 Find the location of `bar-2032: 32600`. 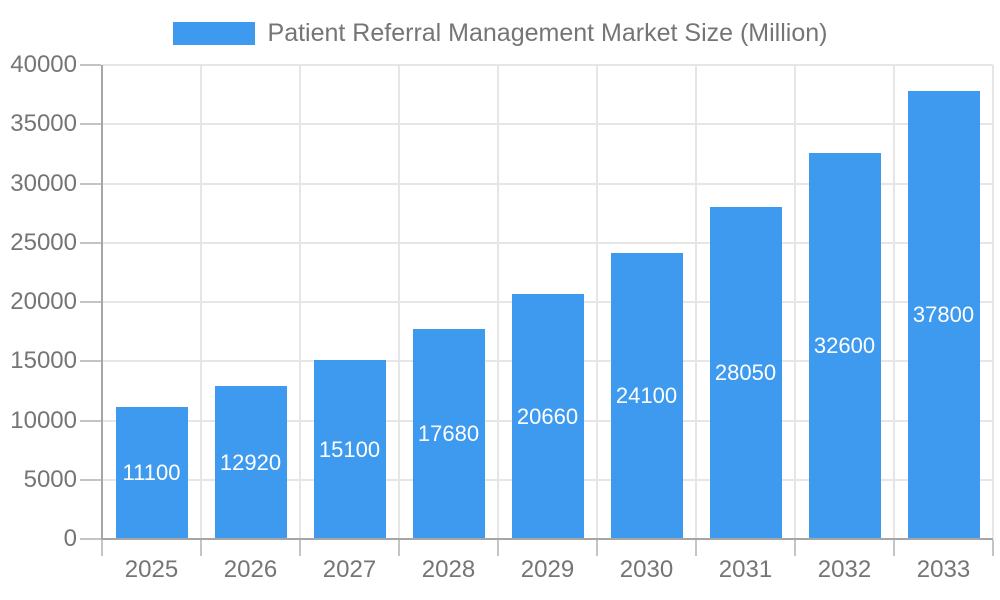

bar-2032: 32600 is located at coordinates (844, 346).